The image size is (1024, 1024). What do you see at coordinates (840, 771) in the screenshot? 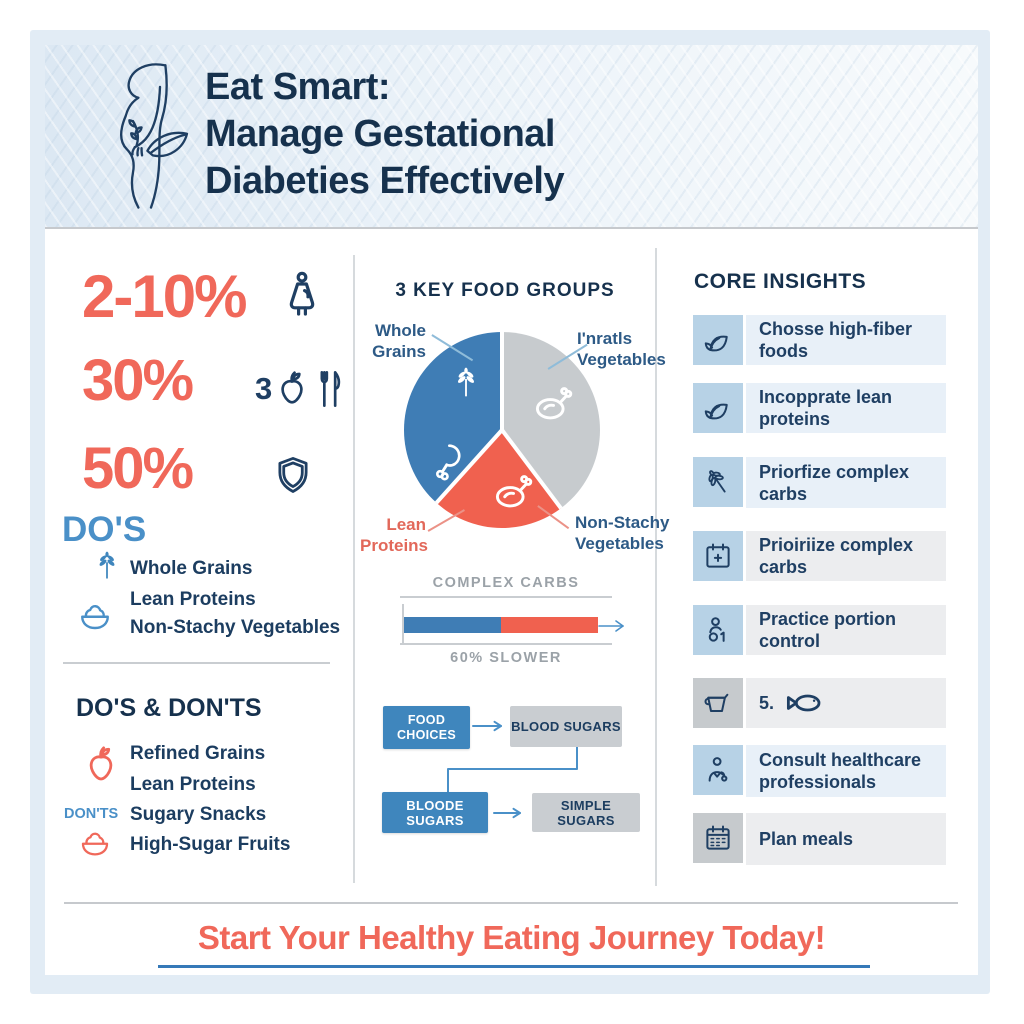
I see `insight-text: Consult healthcare professionals` at bounding box center [840, 771].